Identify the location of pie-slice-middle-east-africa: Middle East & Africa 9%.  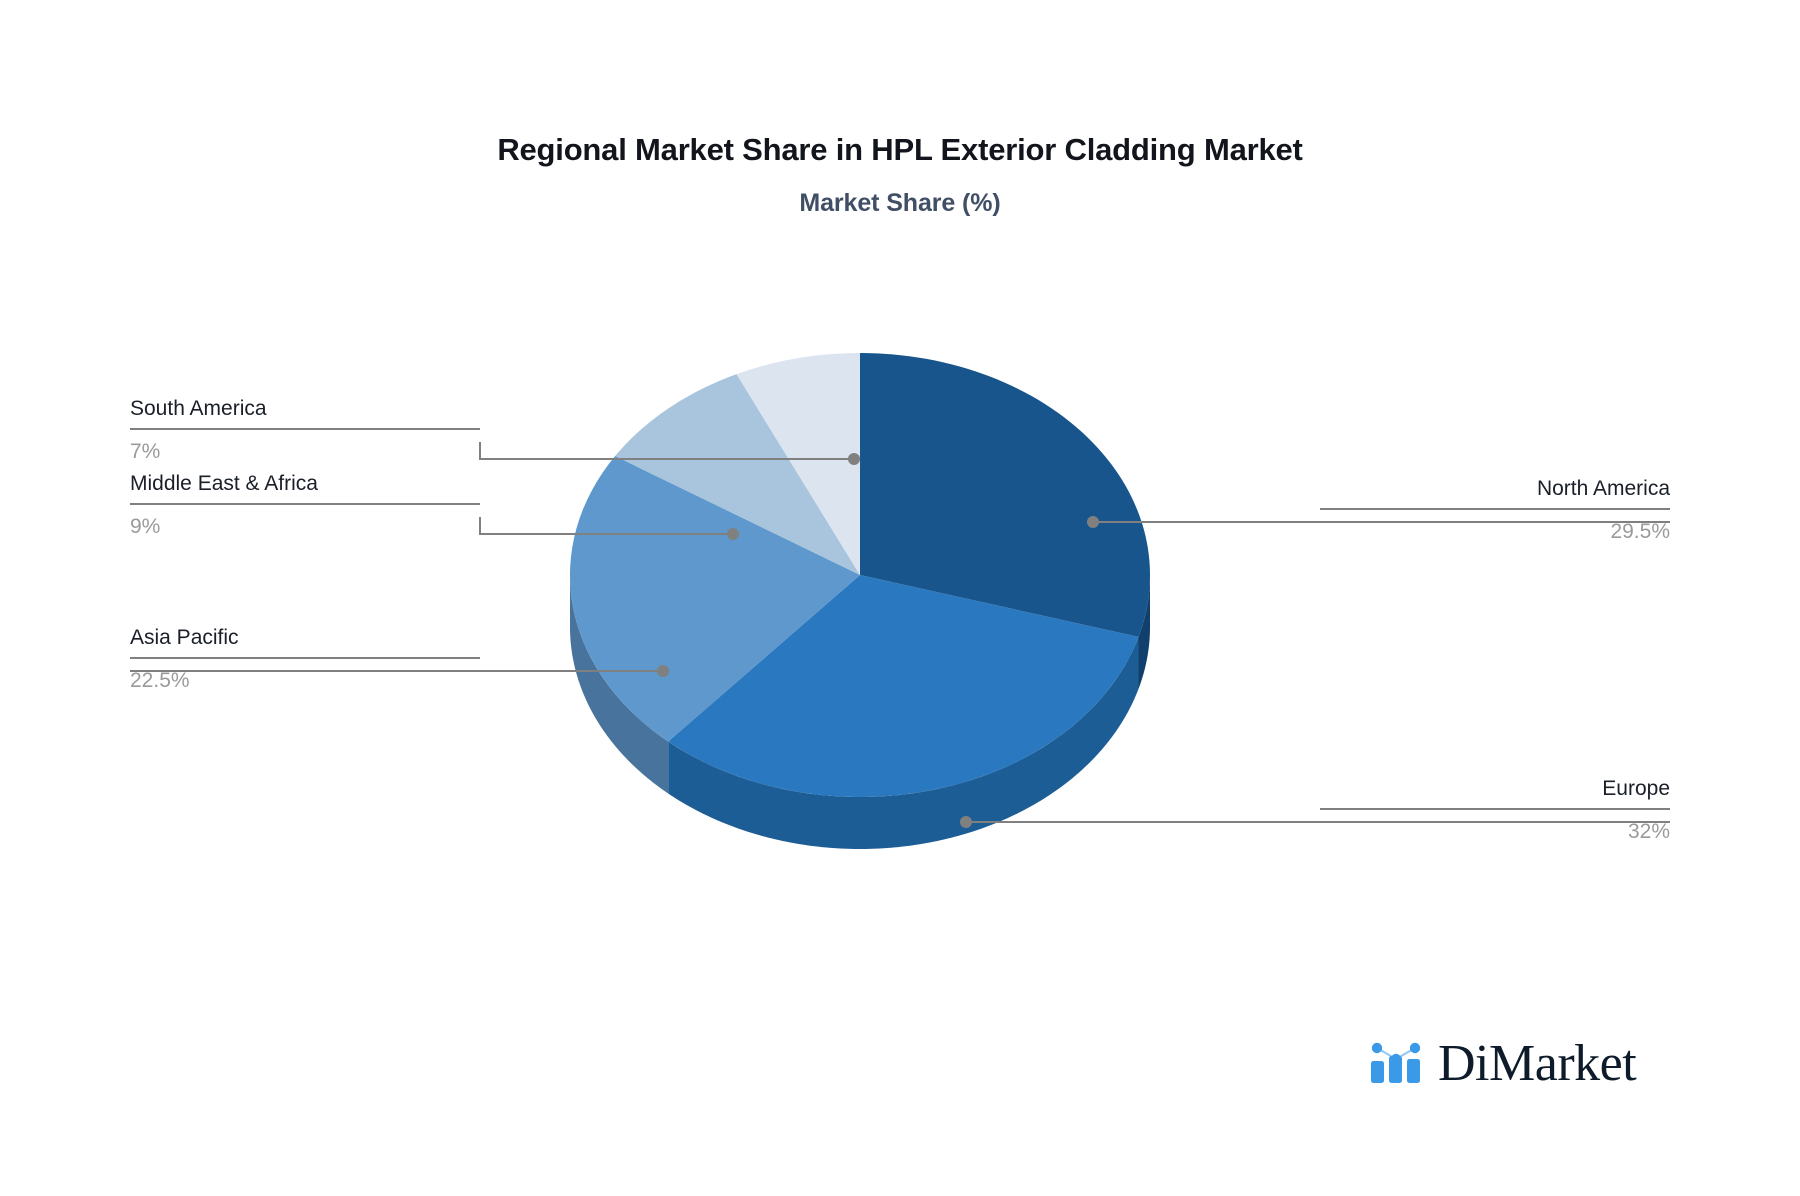
(737, 474).